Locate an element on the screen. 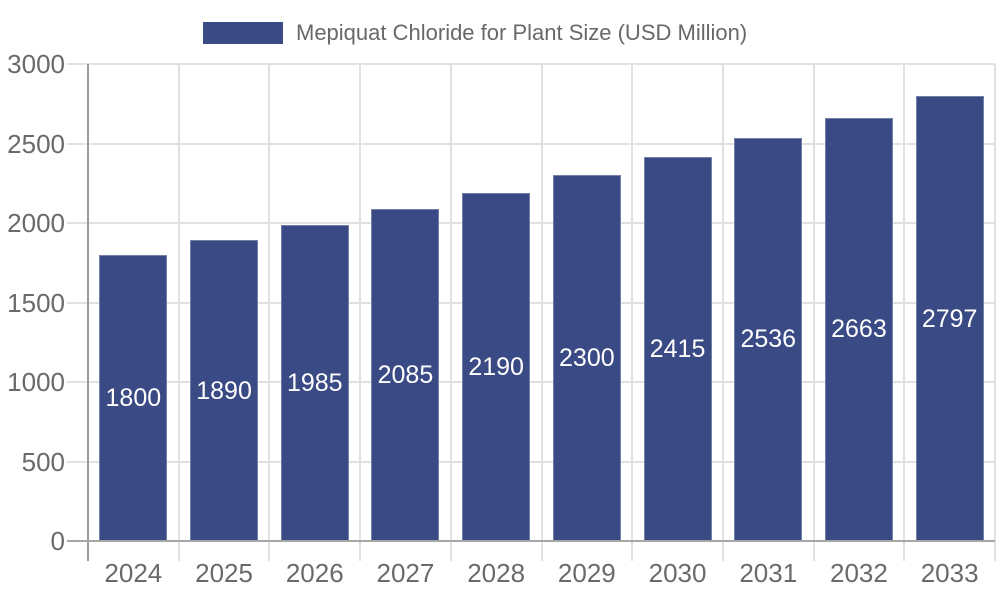 The height and width of the screenshot is (600, 1000). x-tick-label: 2024 is located at coordinates (133, 573).